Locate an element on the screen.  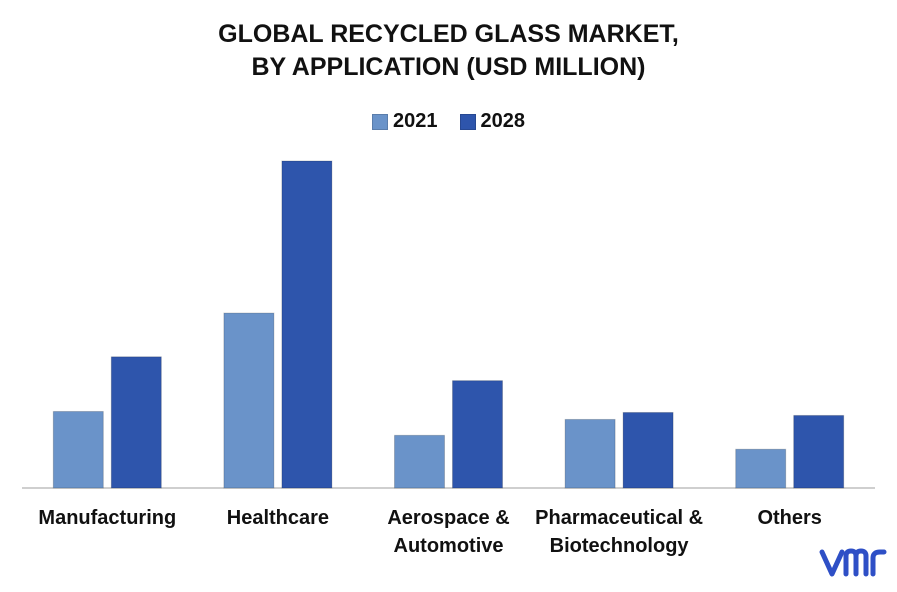
x-tick-label-1: Healthcare is located at coordinates (278, 518).